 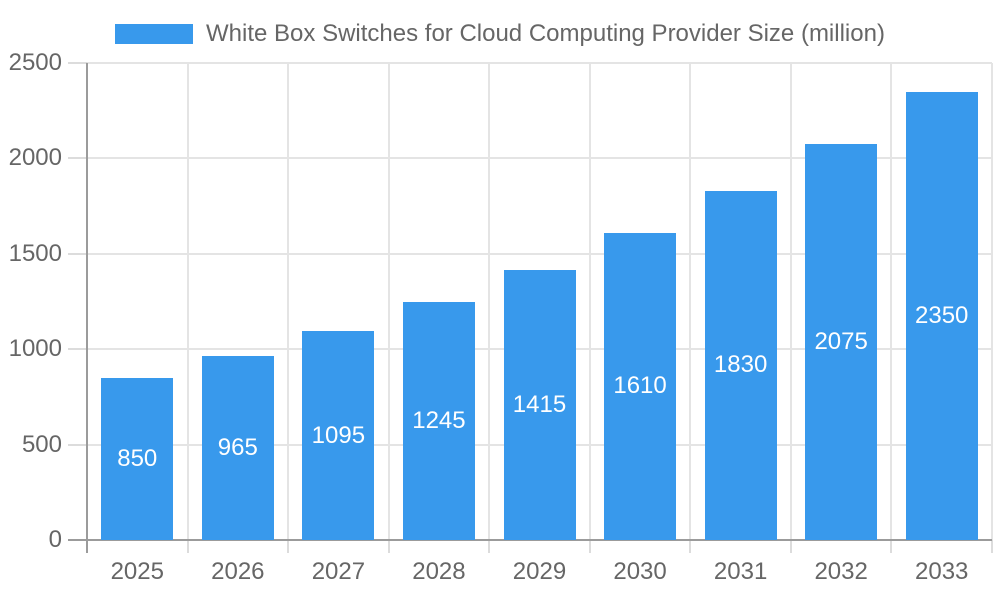 I want to click on bar-2026, so click(x=237, y=447).